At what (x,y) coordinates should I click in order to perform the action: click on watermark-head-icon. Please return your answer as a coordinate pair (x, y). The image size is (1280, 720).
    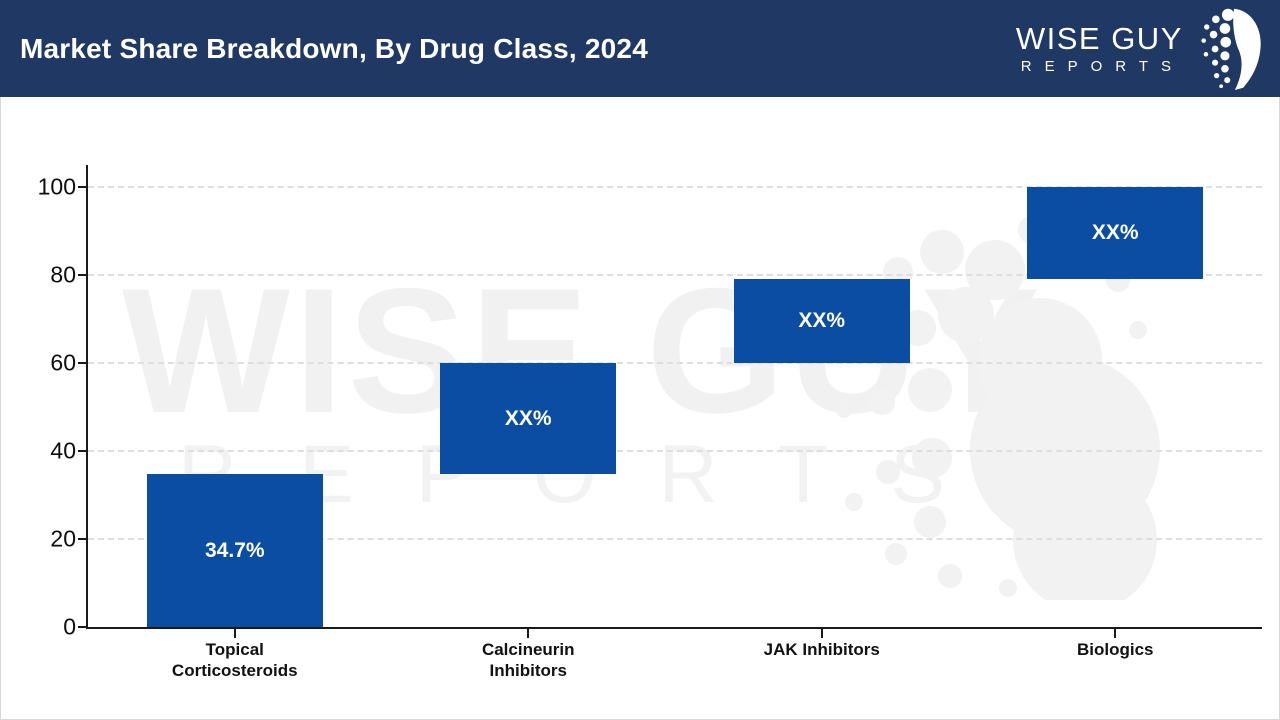
    Looking at the image, I should click on (998, 408).